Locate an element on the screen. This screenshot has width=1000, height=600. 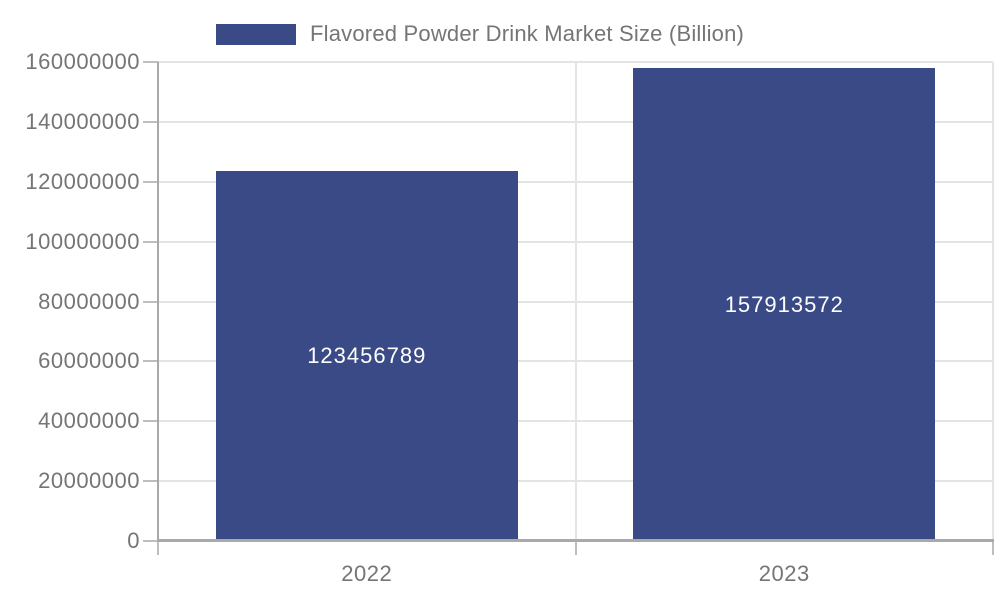
y-tick-label: 40000000 is located at coordinates (89, 421).